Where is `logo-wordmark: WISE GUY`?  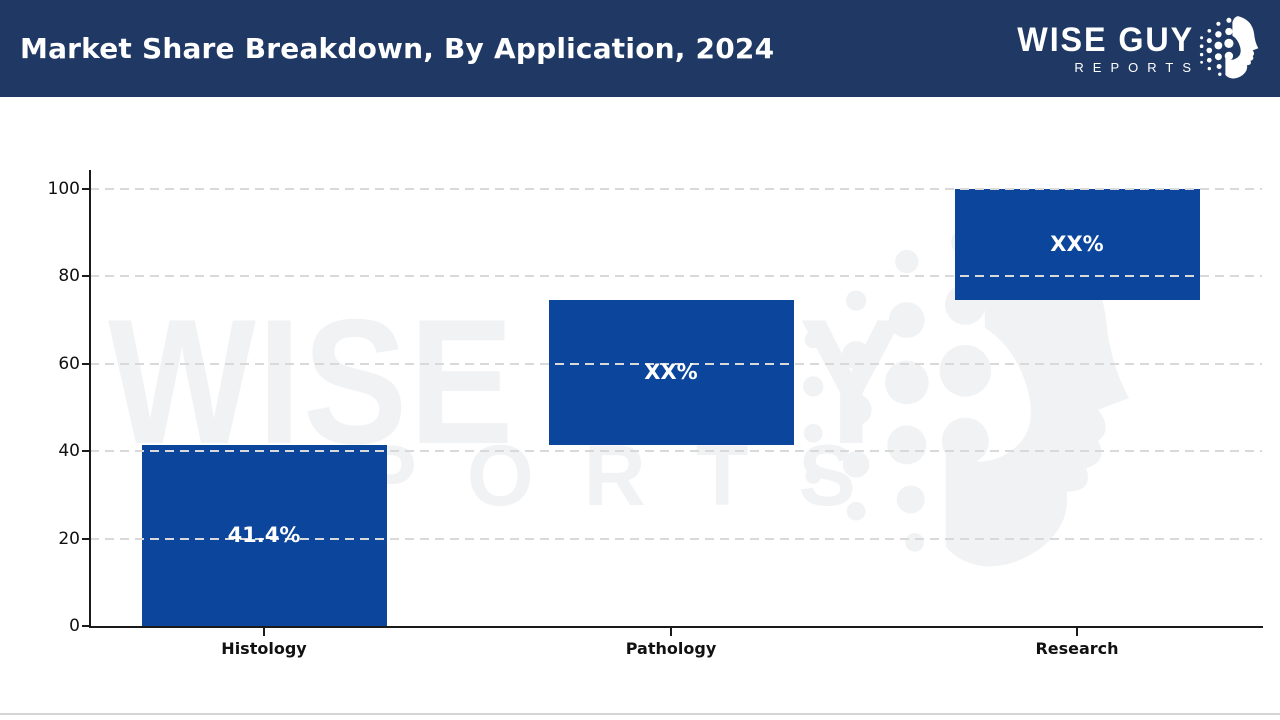
logo-wordmark: WISE GUY is located at coordinates (1105, 39).